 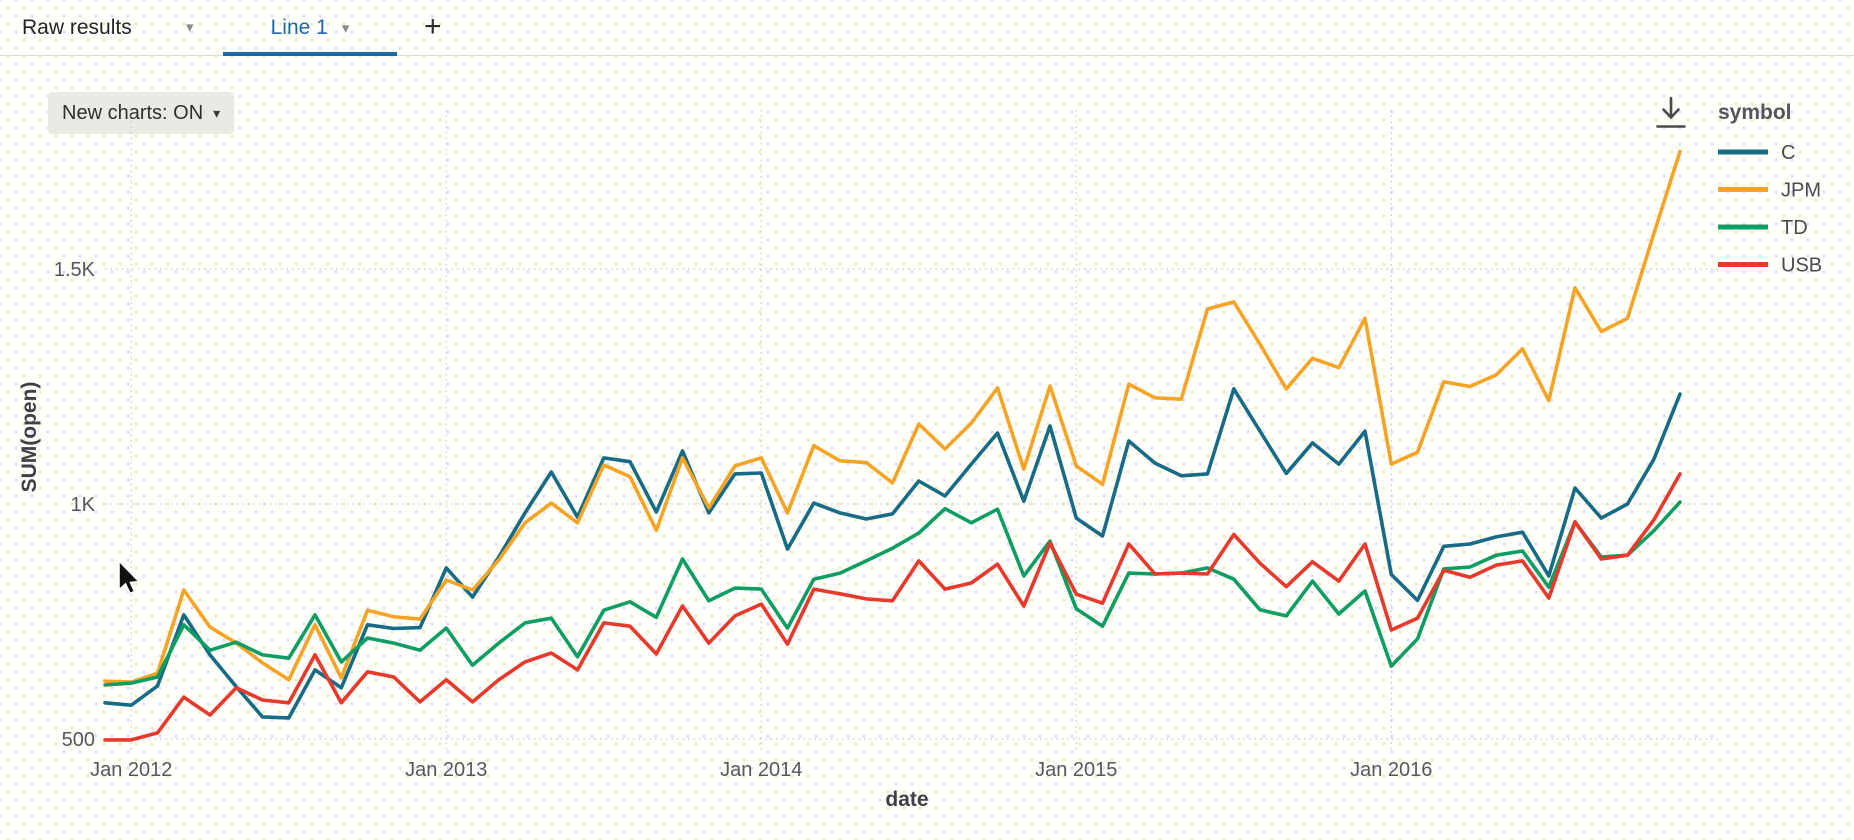 I want to click on new-charts-toggle: New charts: ON ▾, so click(x=141, y=113).